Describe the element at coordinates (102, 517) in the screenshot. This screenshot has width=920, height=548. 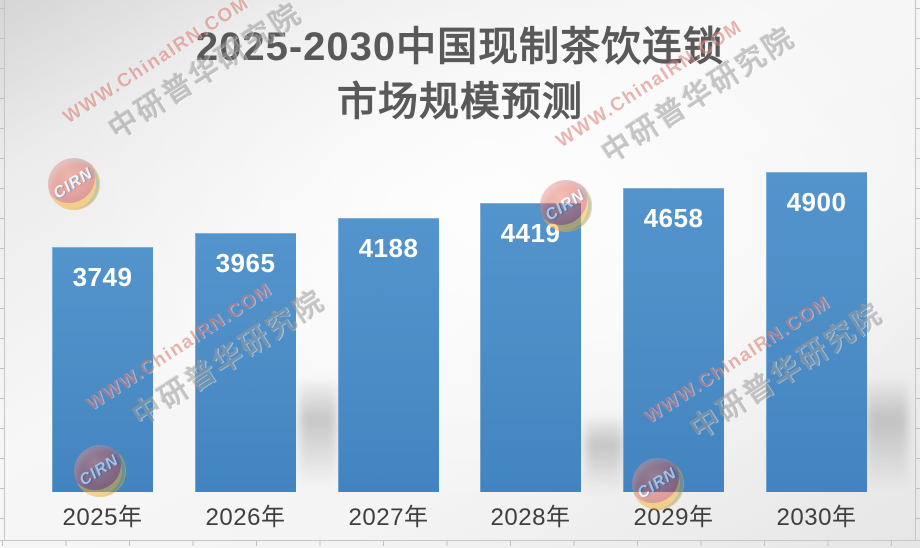
I see `x-axis-label: 2025年` at that location.